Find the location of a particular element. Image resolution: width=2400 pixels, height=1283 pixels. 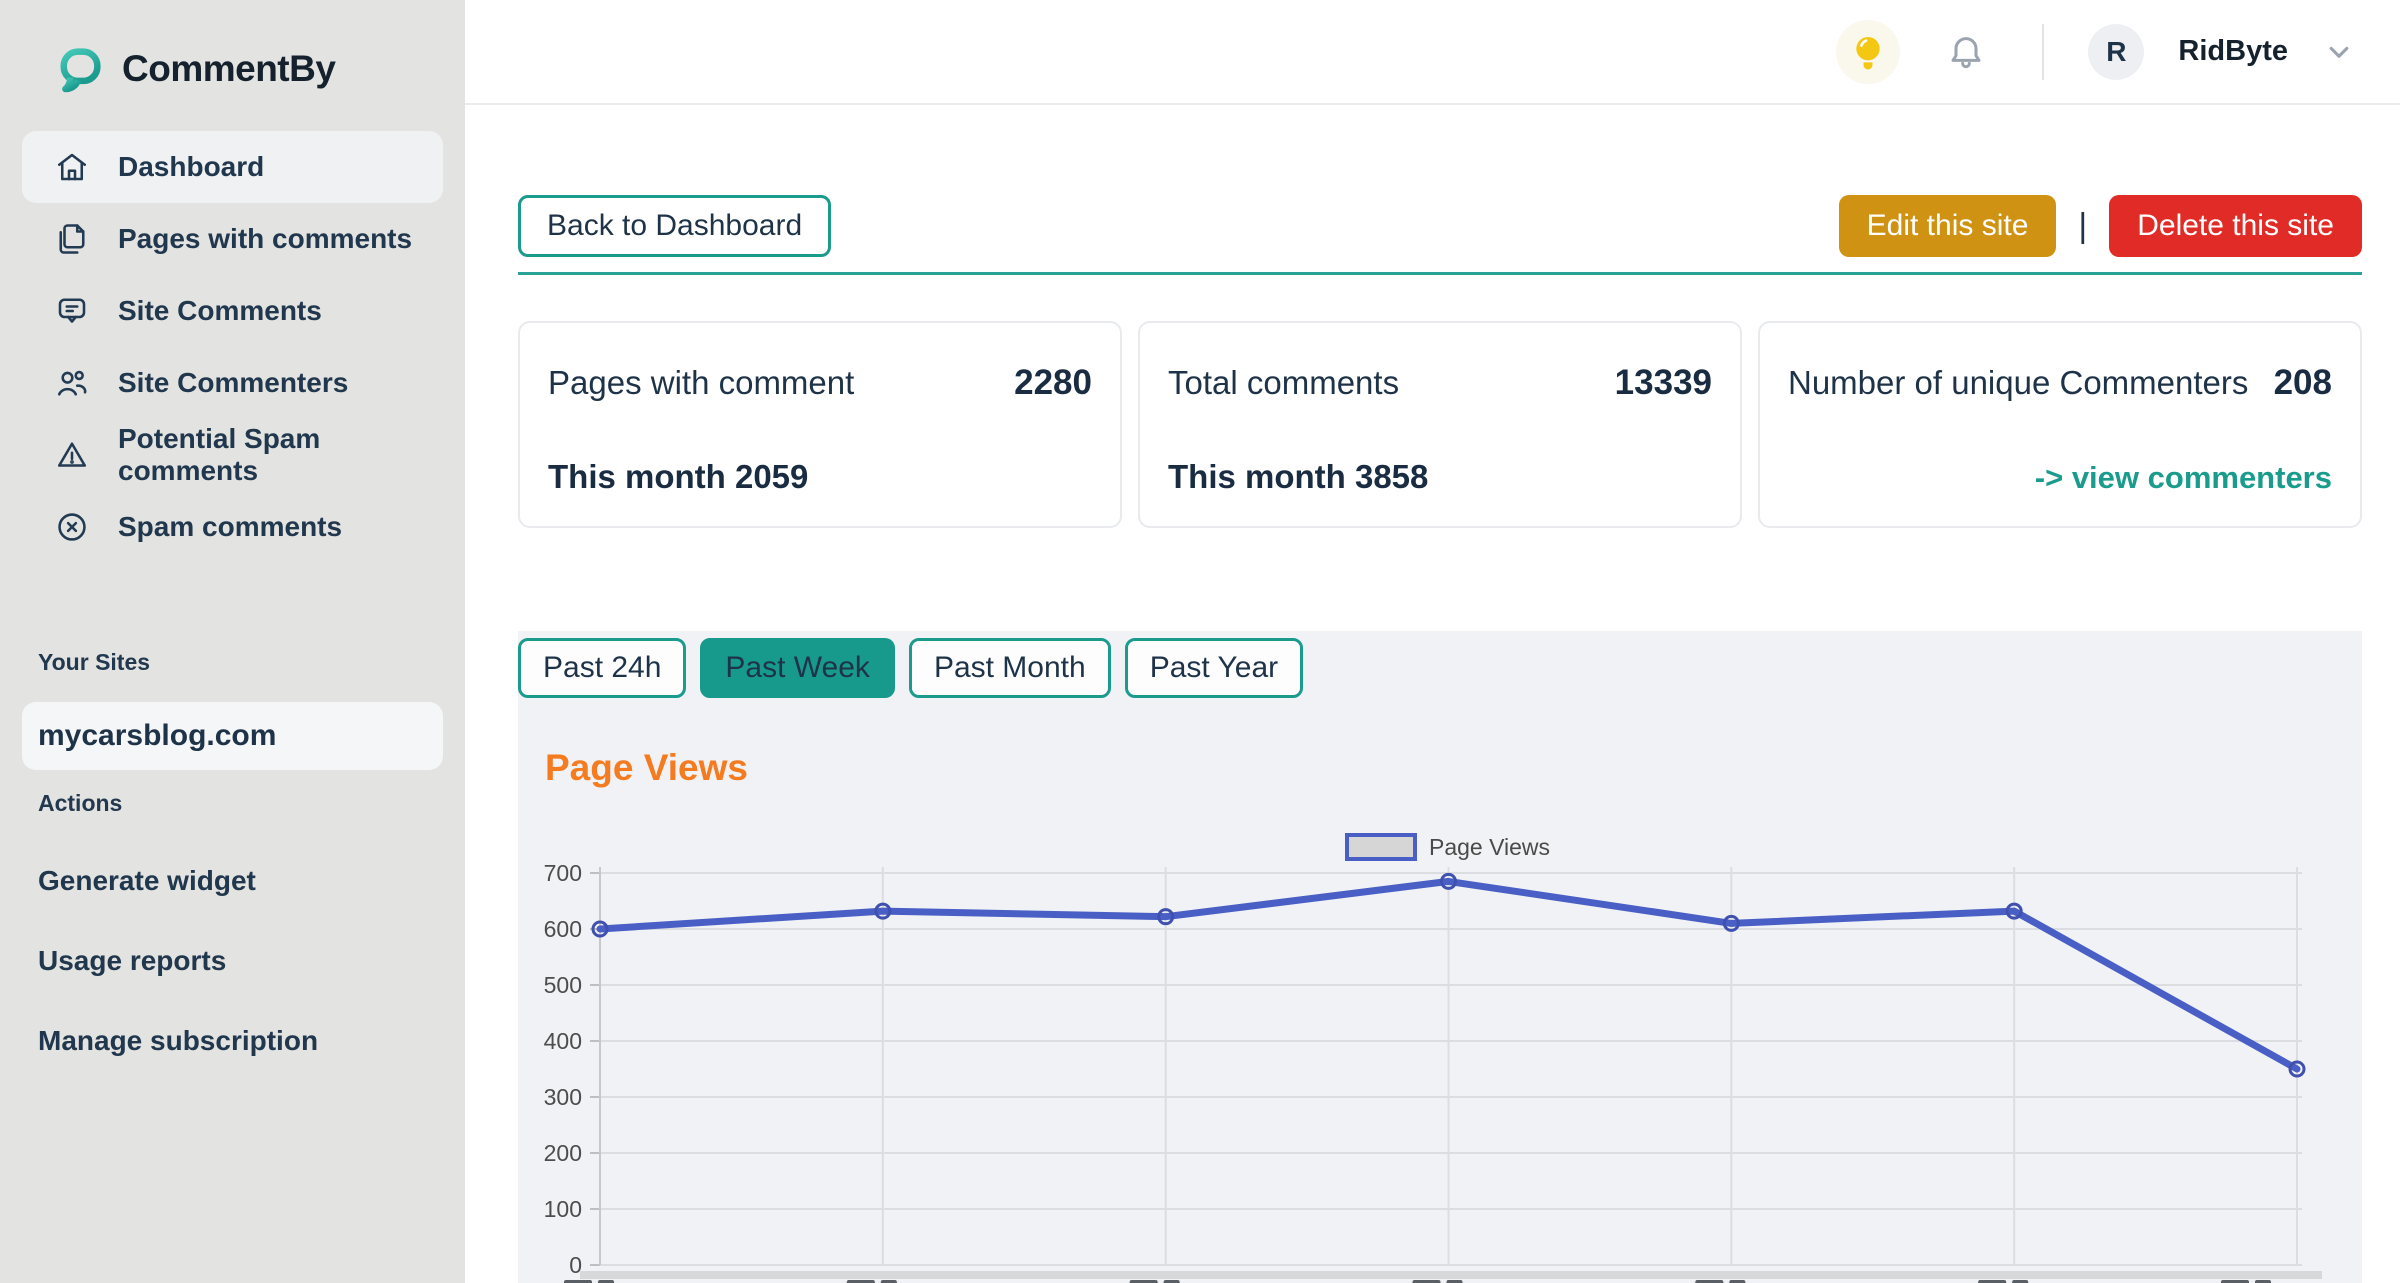

legend-swatch is located at coordinates (1381, 847).